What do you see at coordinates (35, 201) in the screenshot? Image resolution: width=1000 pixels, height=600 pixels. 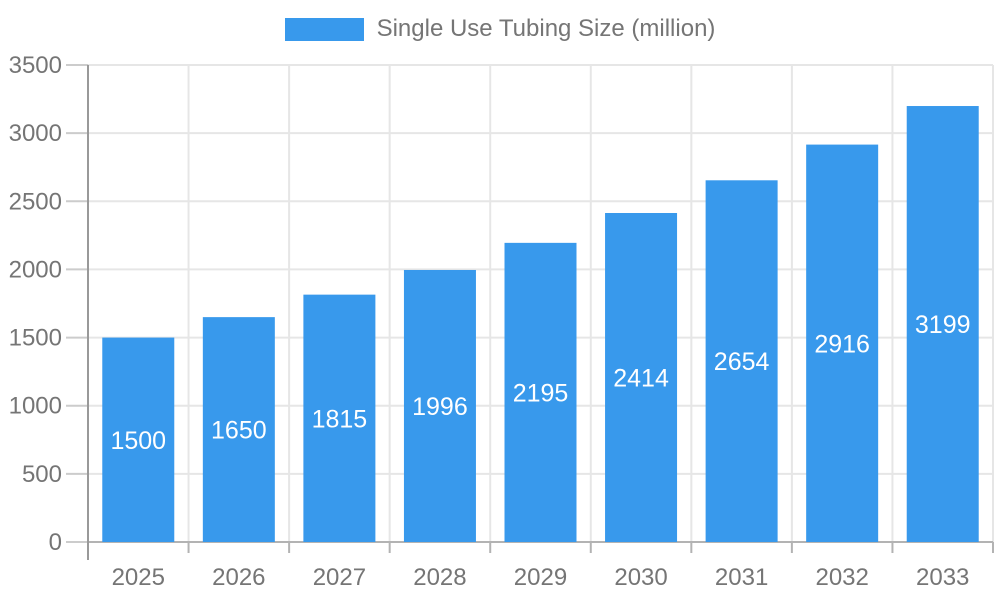 I see `y-axis-label: 2500` at bounding box center [35, 201].